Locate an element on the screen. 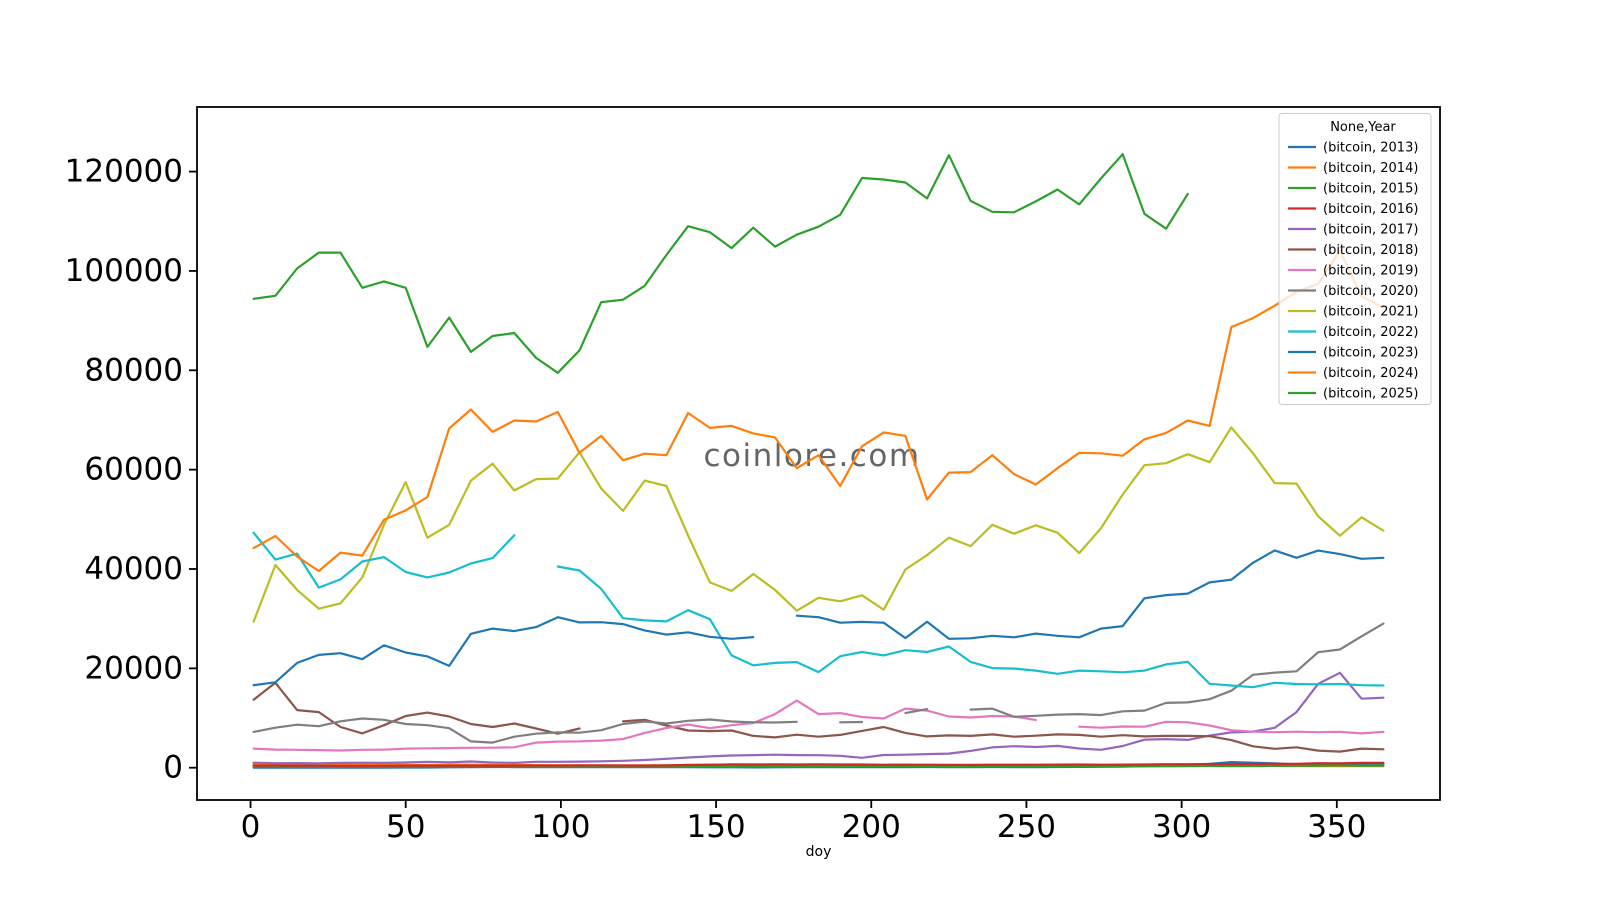  x-tick-label: 150 is located at coordinates (715, 827).